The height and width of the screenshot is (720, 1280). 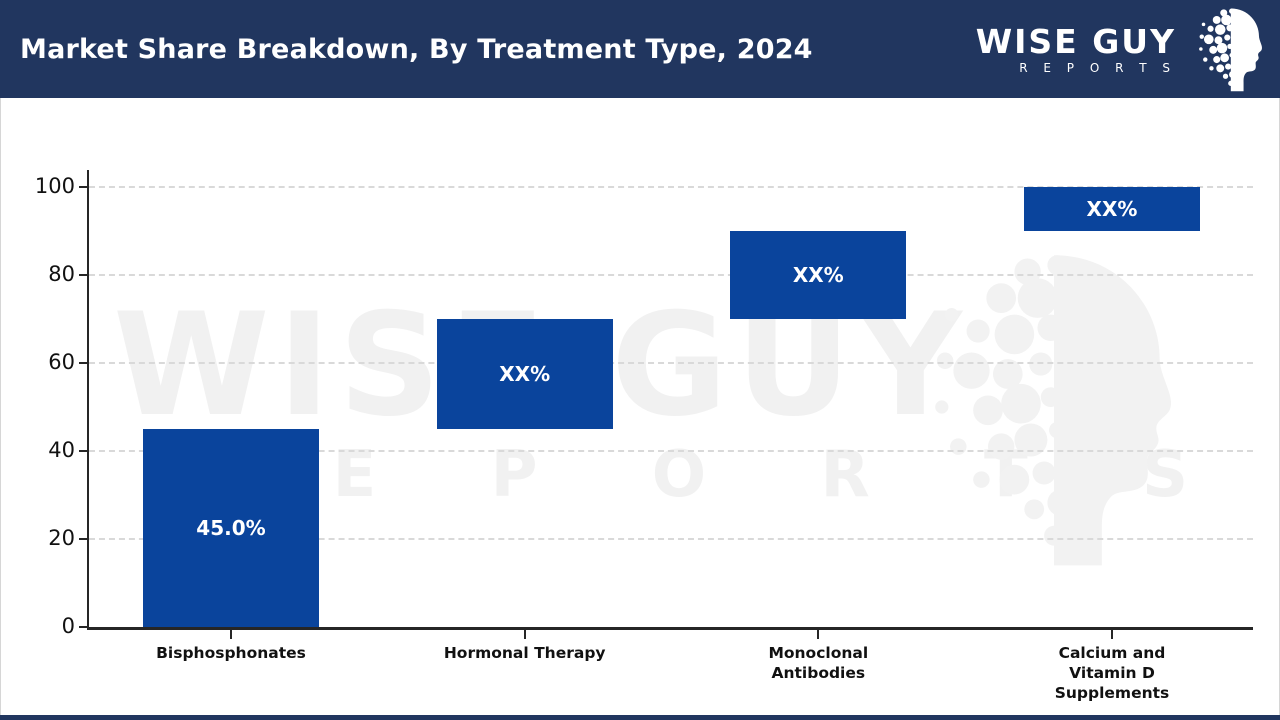 What do you see at coordinates (671, 187) in the screenshot?
I see `gridline-y100` at bounding box center [671, 187].